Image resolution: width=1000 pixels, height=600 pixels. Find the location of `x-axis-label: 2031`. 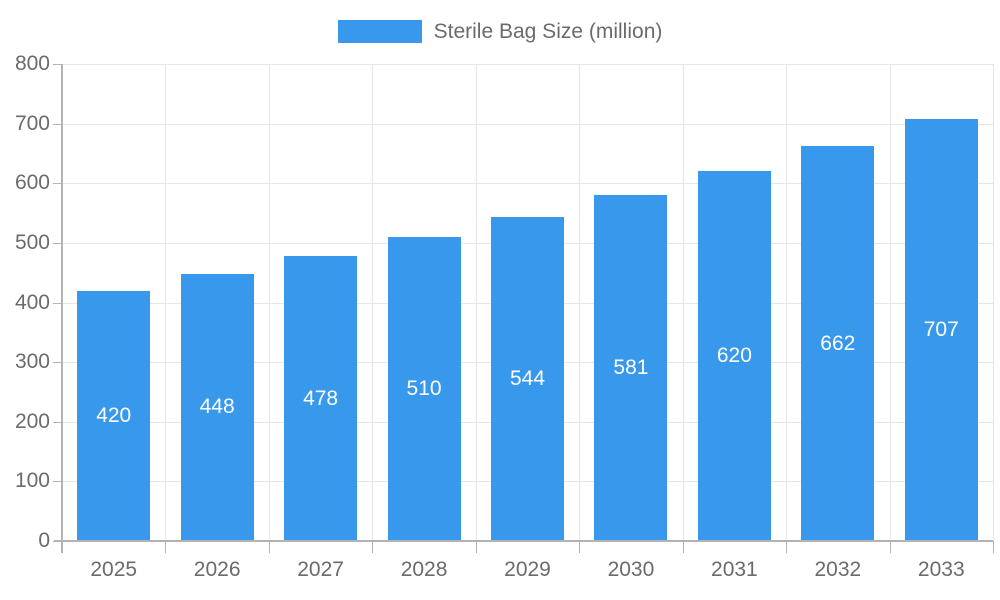

x-axis-label: 2031 is located at coordinates (734, 569).